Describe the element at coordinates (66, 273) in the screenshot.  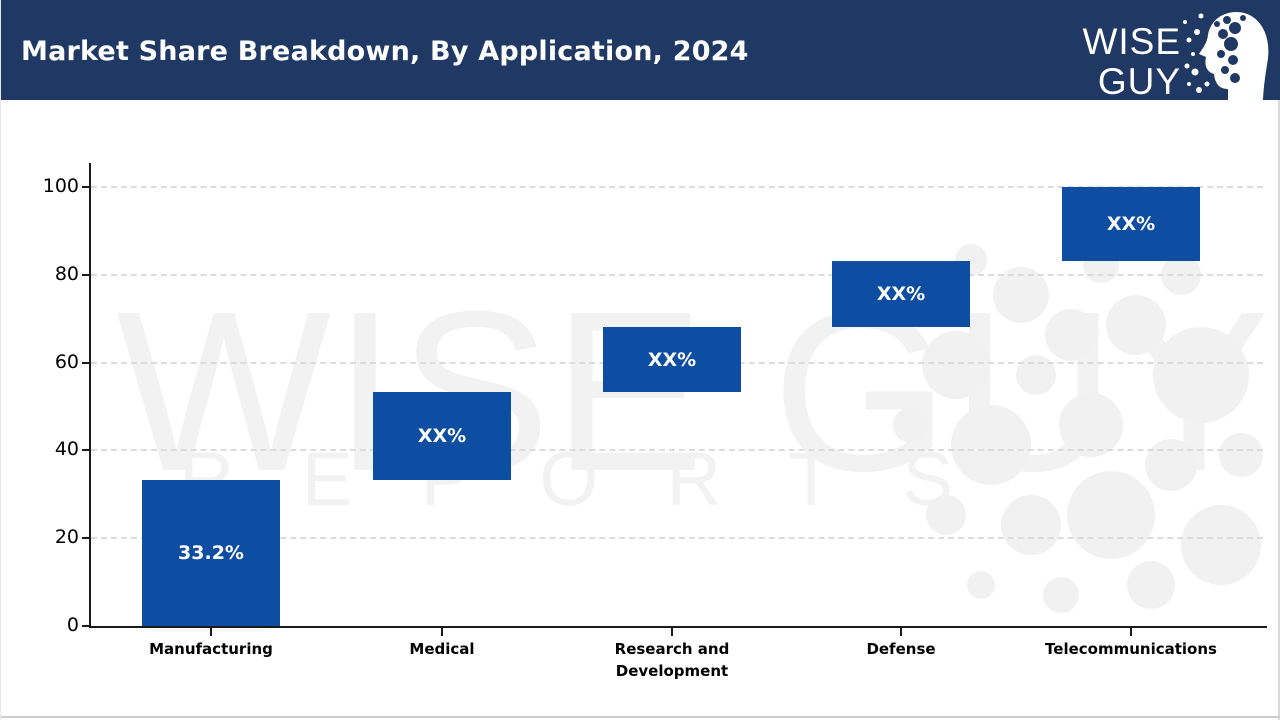
I see `y-tick-label-80: 80` at that location.